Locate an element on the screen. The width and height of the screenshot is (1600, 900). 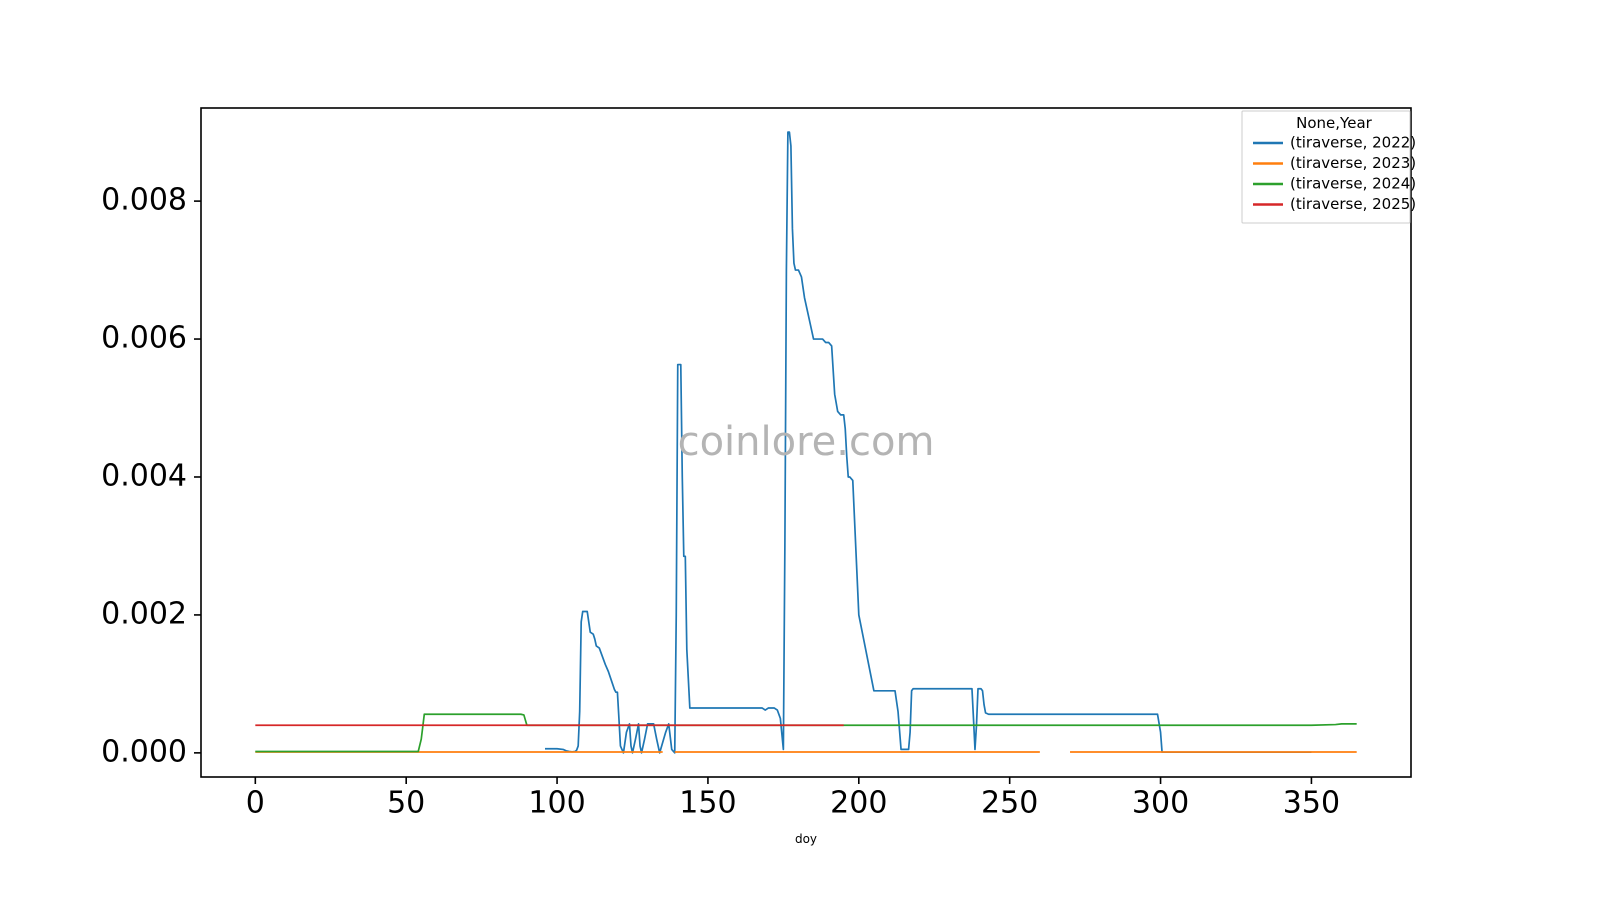
watermark-label: coinlore.com is located at coordinates (806, 442).